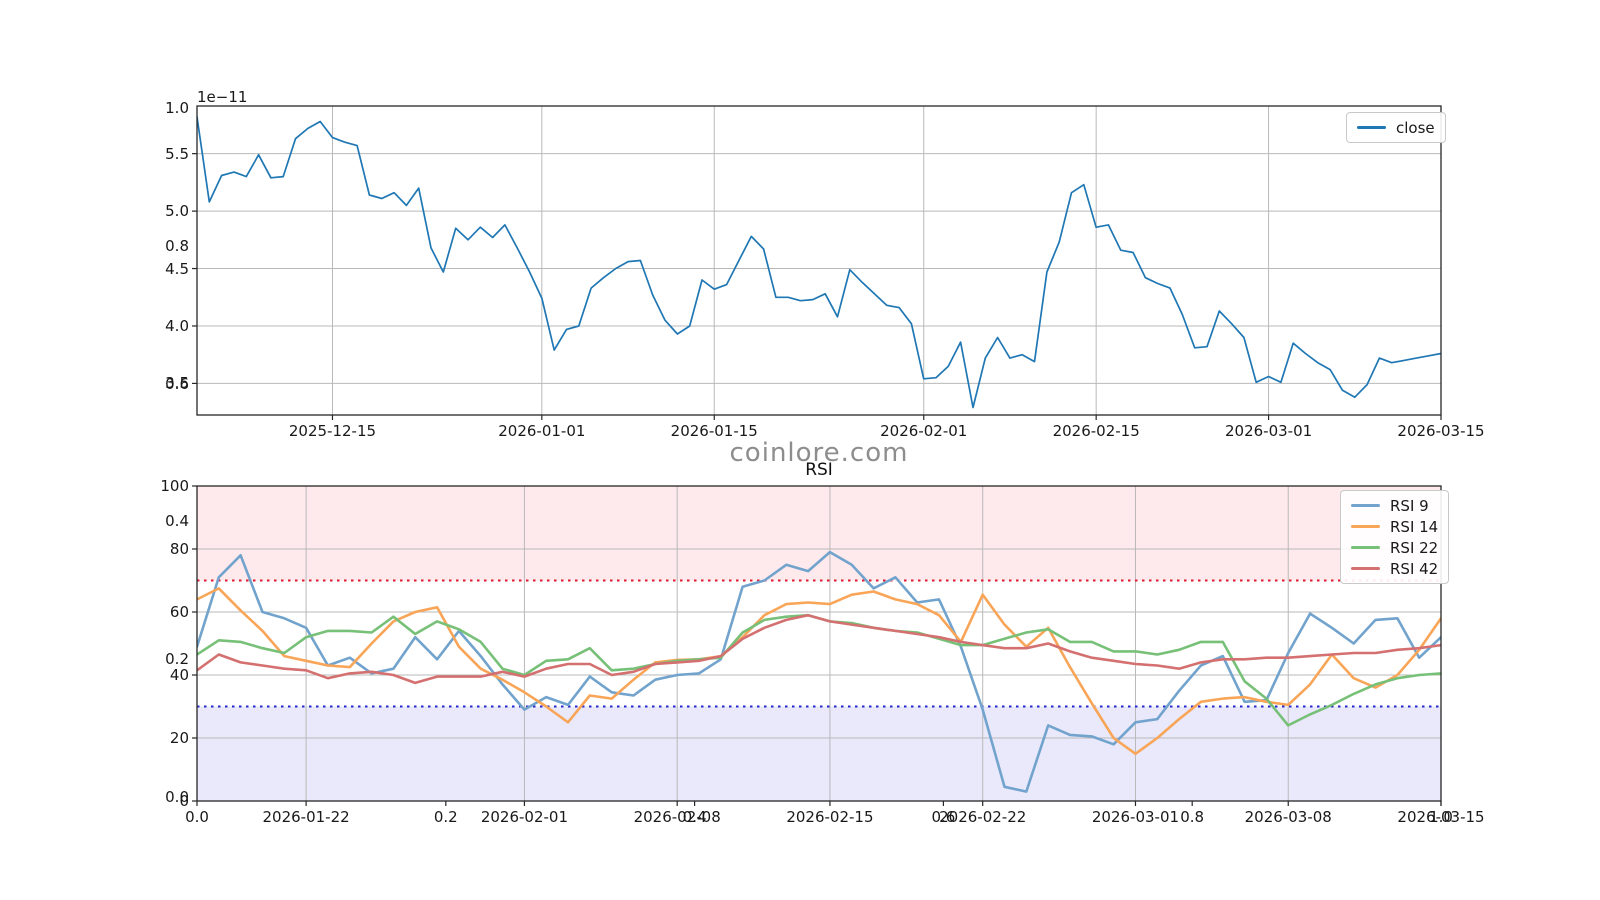 This screenshot has width=1600, height=900. What do you see at coordinates (714, 431) in the screenshot?
I see `xtick-label-2026-01-15: 2026-01-15` at bounding box center [714, 431].